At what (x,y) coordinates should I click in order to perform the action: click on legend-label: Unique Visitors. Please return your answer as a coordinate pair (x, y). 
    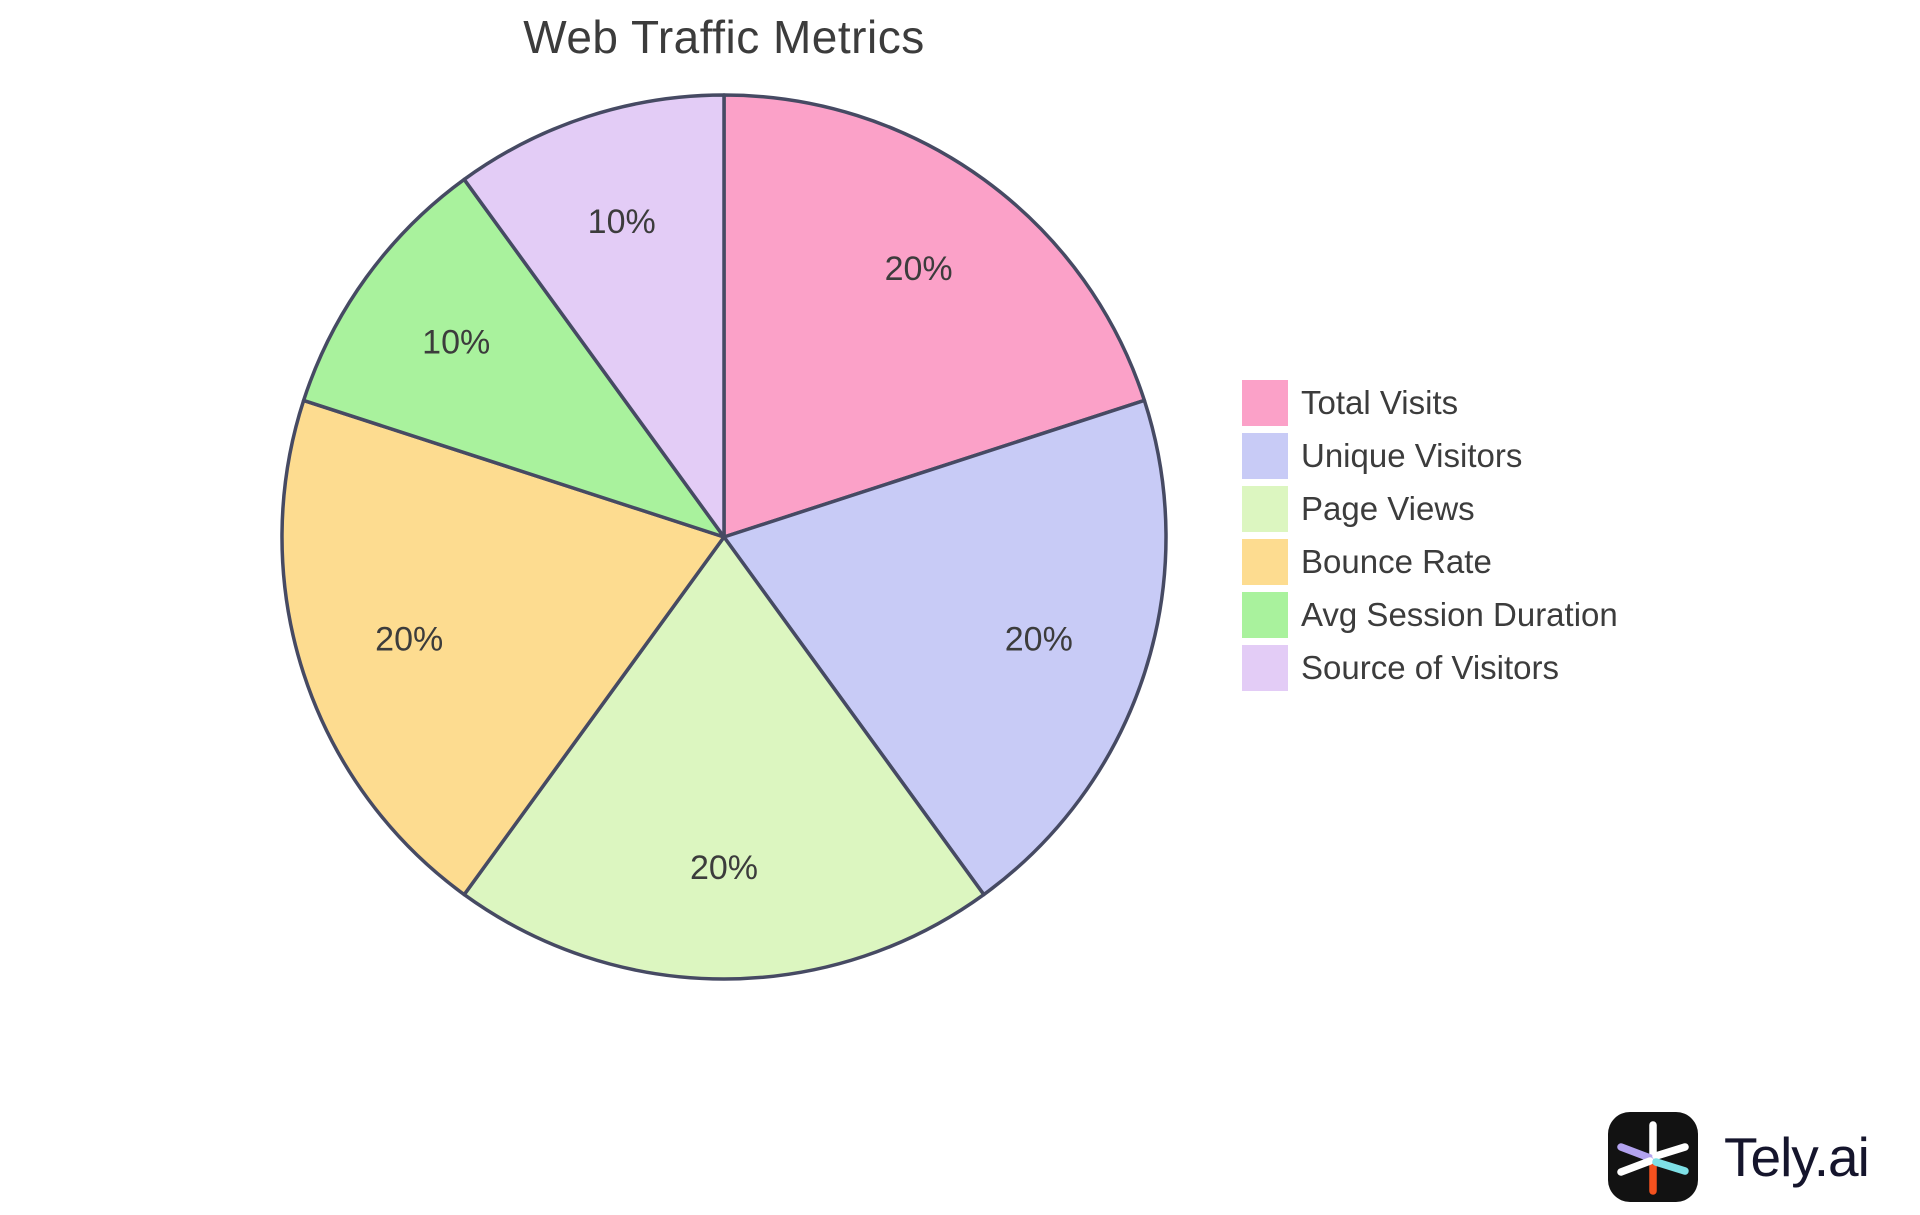
    Looking at the image, I should click on (1412, 455).